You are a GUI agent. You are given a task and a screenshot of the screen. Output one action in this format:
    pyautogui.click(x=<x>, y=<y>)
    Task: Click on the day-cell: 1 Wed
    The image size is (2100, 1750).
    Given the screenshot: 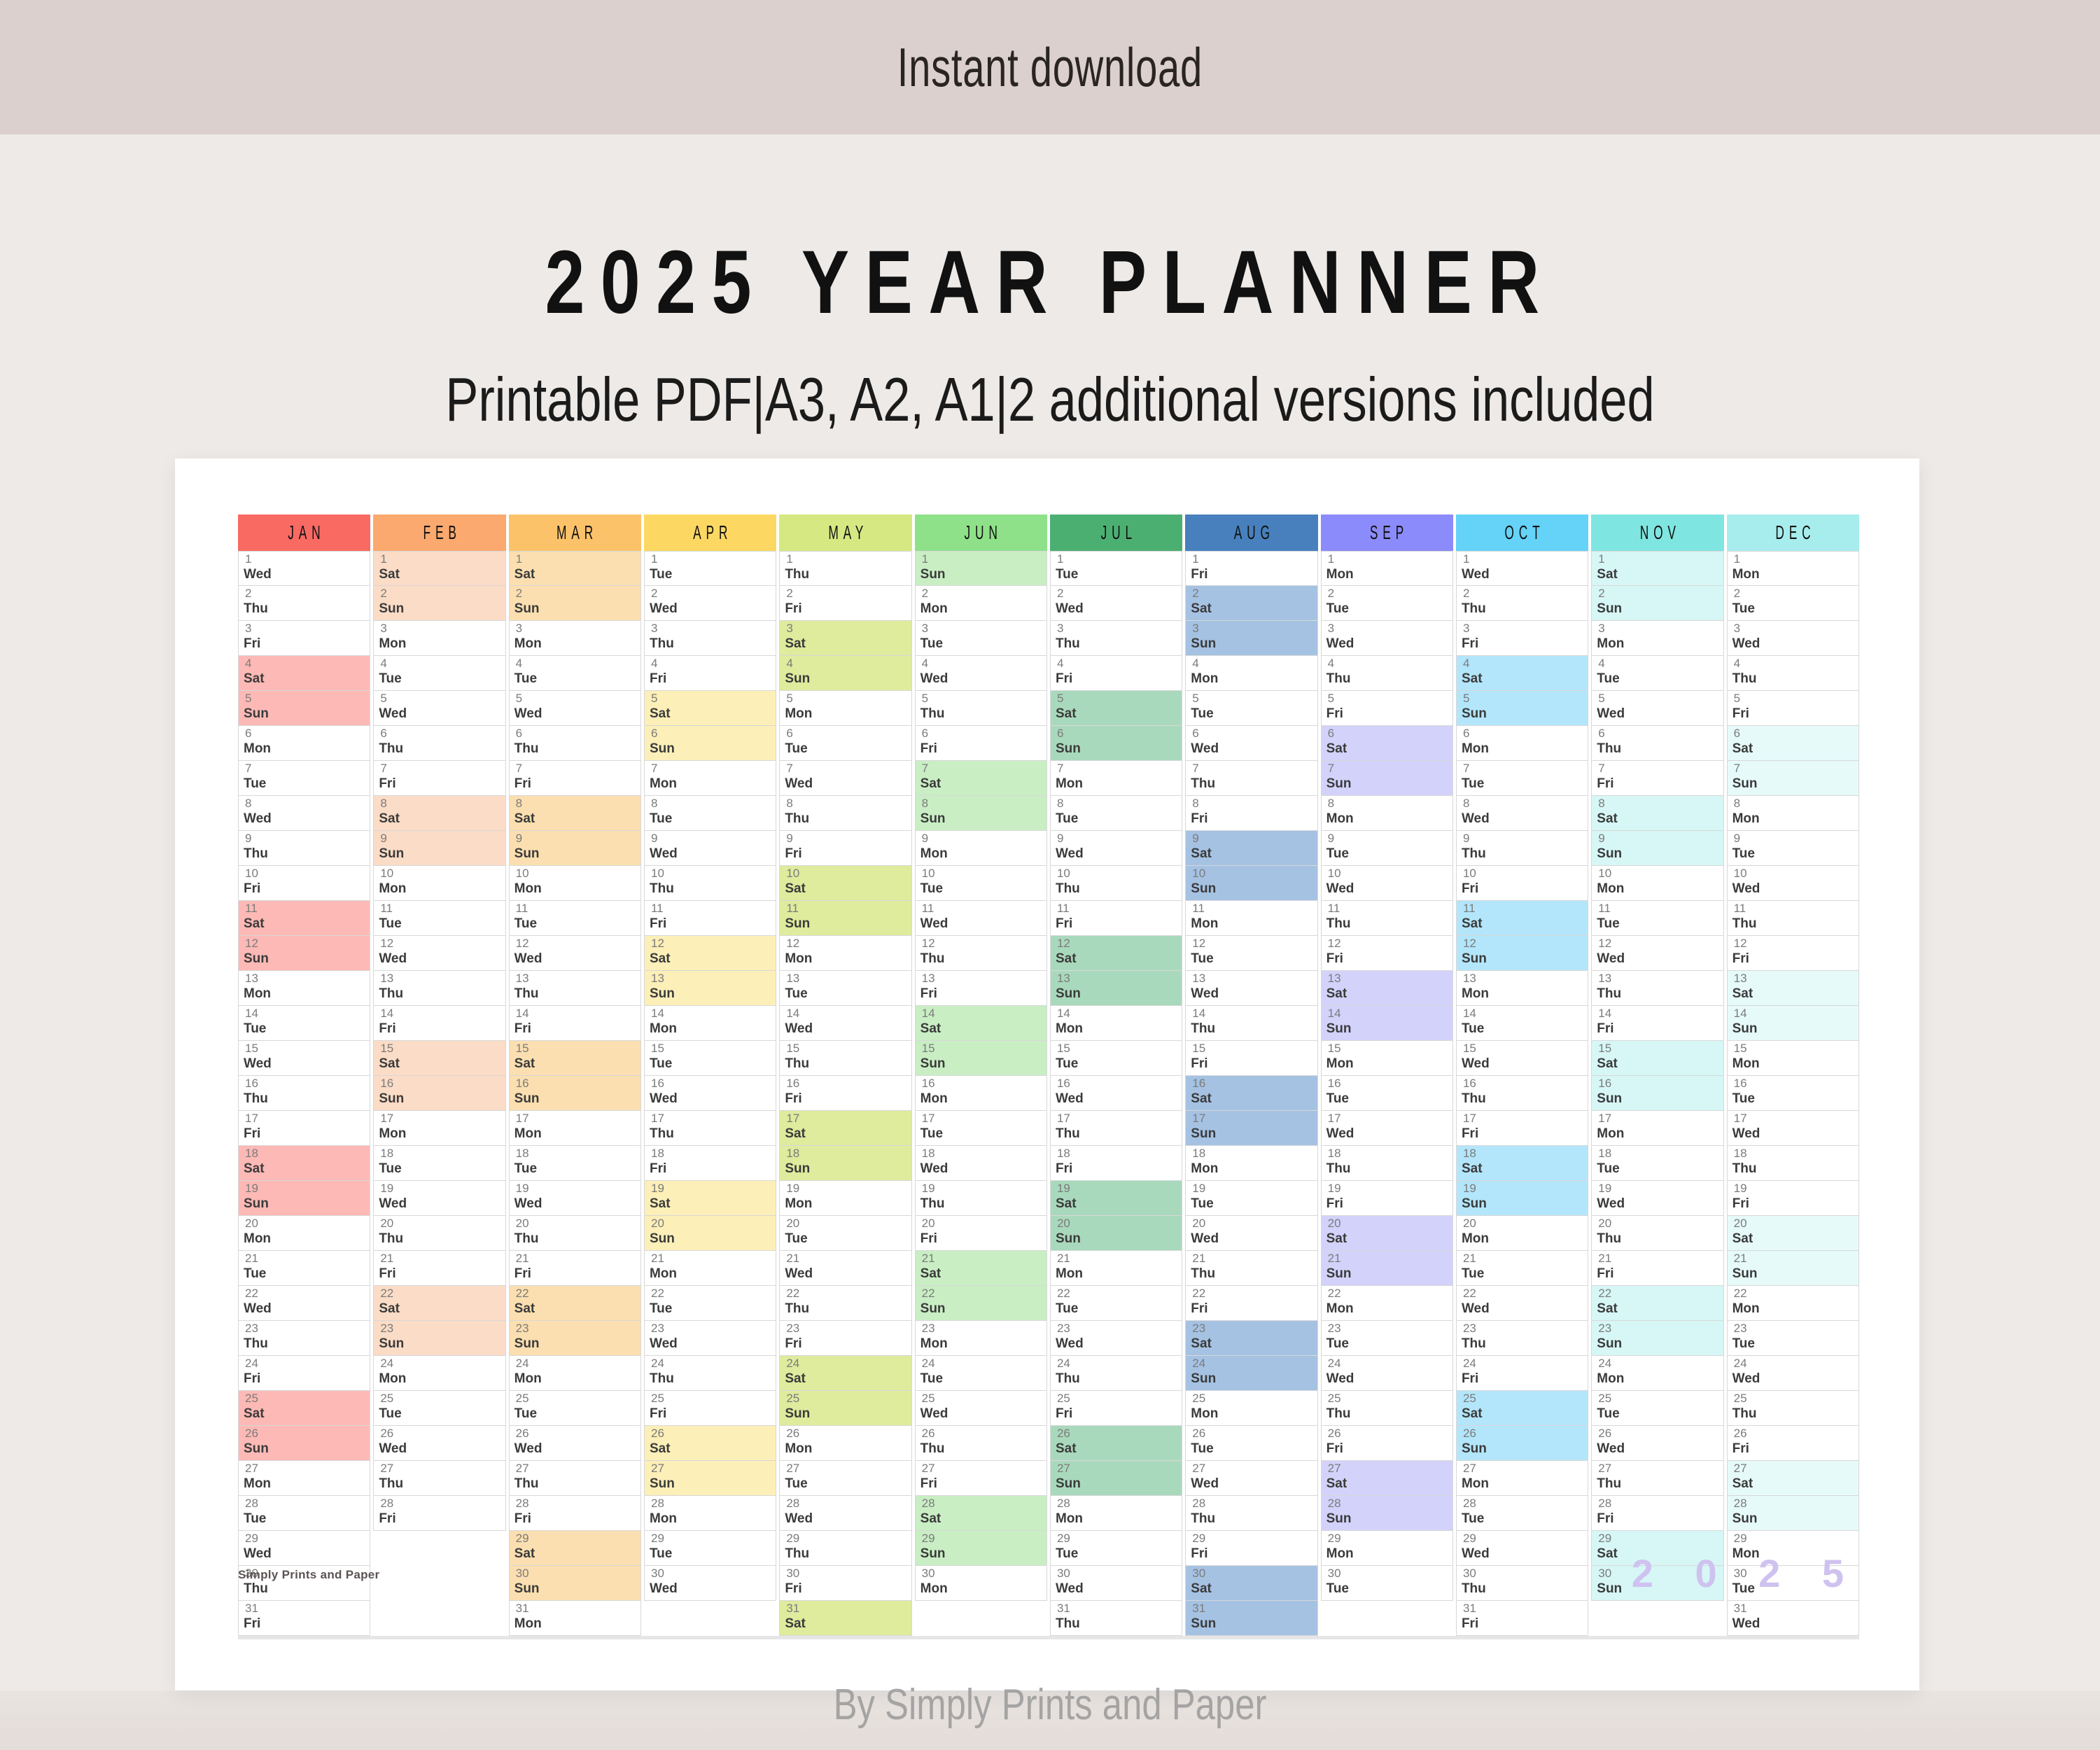 What is the action you would take?
    pyautogui.click(x=304, y=568)
    